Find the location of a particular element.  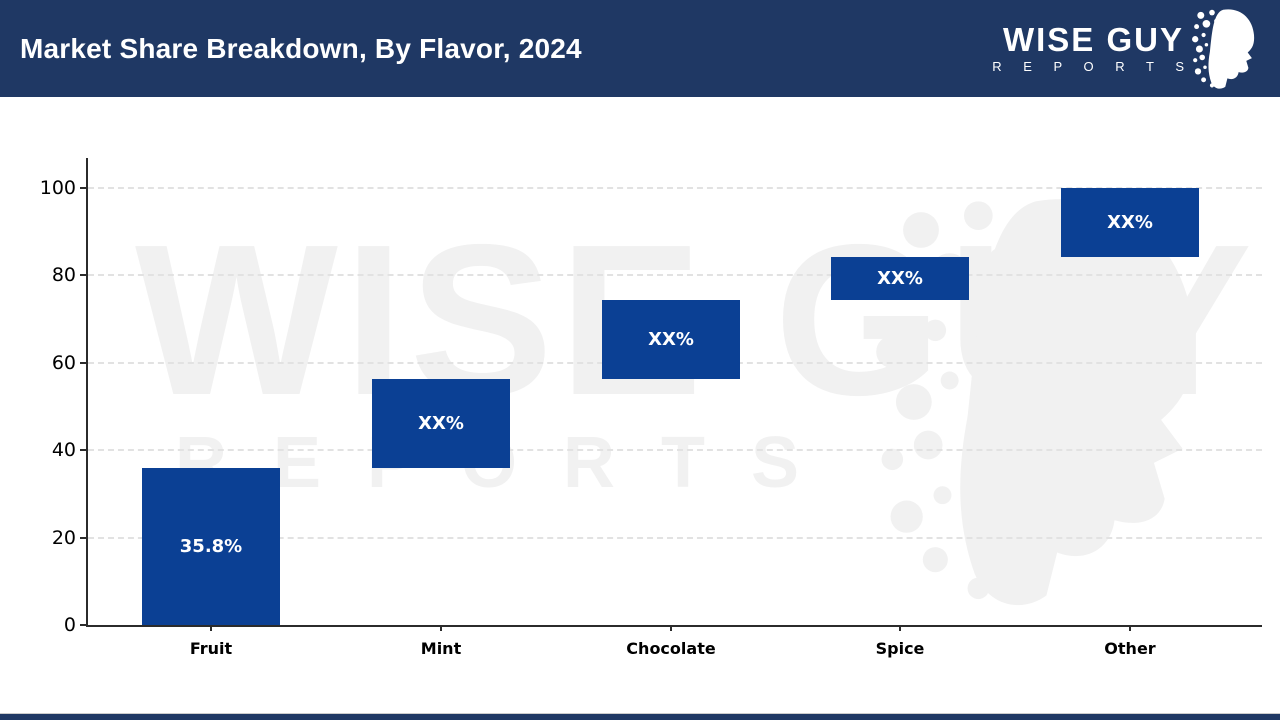

brand-name: WISE GUY is located at coordinates (1093, 39).